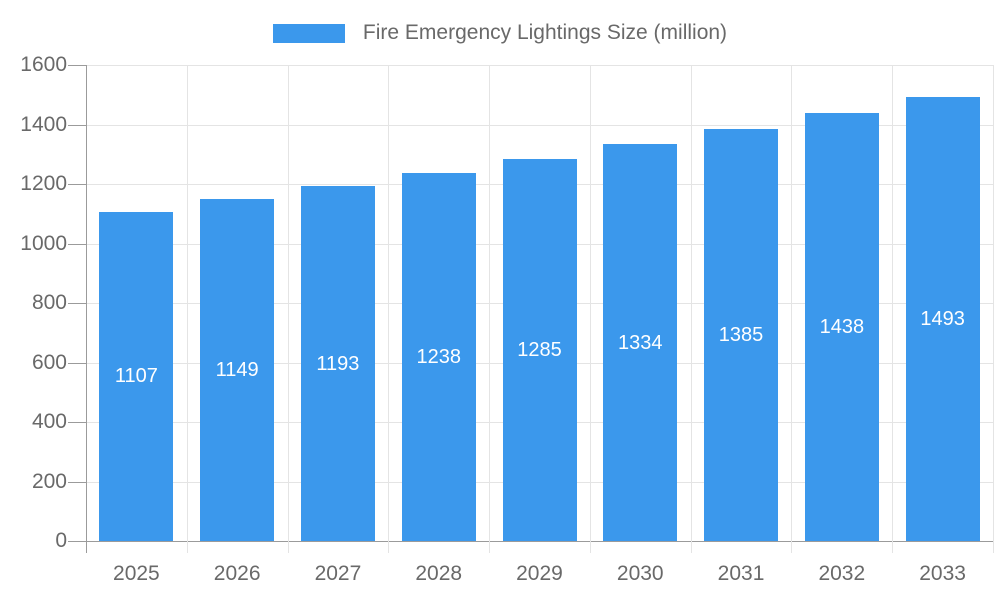 The height and width of the screenshot is (600, 1000). I want to click on bar-2026, so click(237, 370).